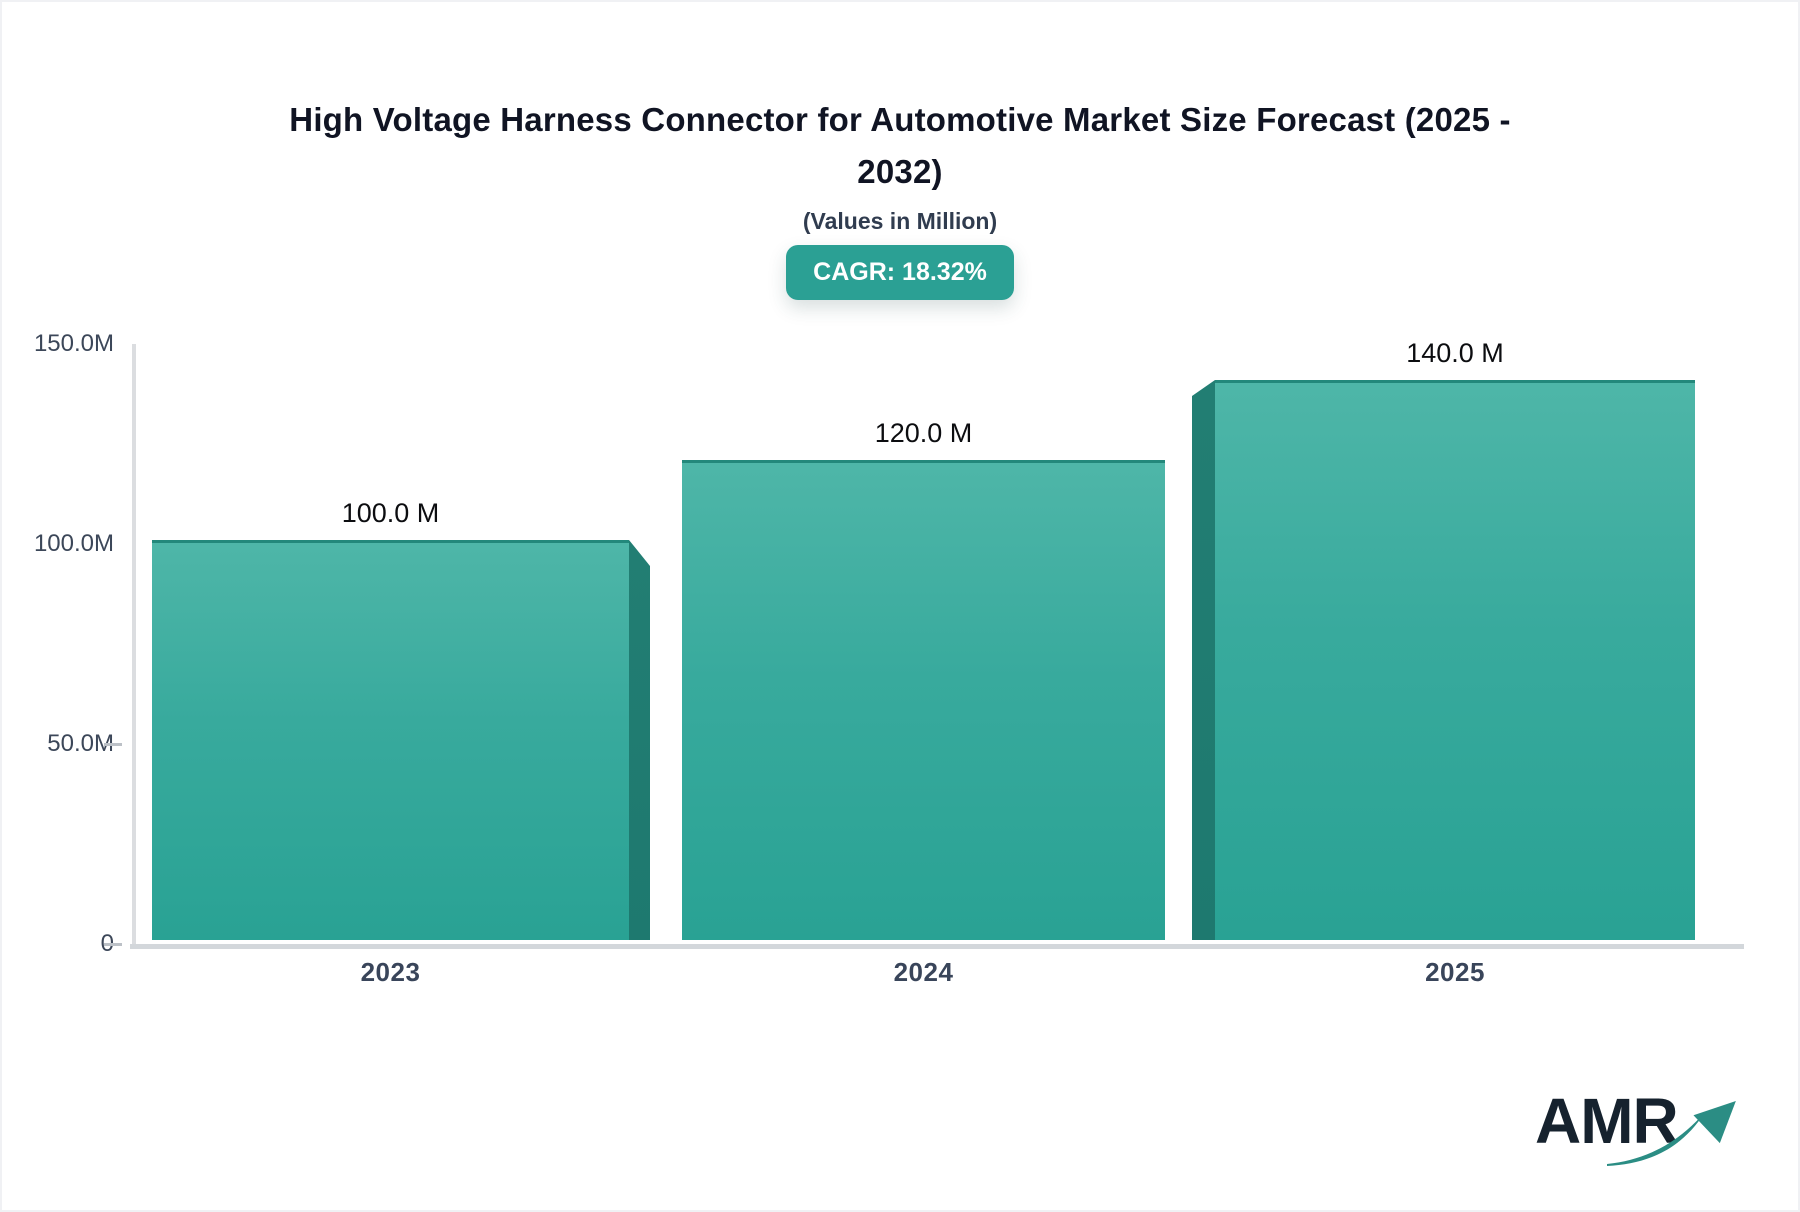  Describe the element at coordinates (923, 972) in the screenshot. I see `x-axis-label-2024: 2024` at that location.